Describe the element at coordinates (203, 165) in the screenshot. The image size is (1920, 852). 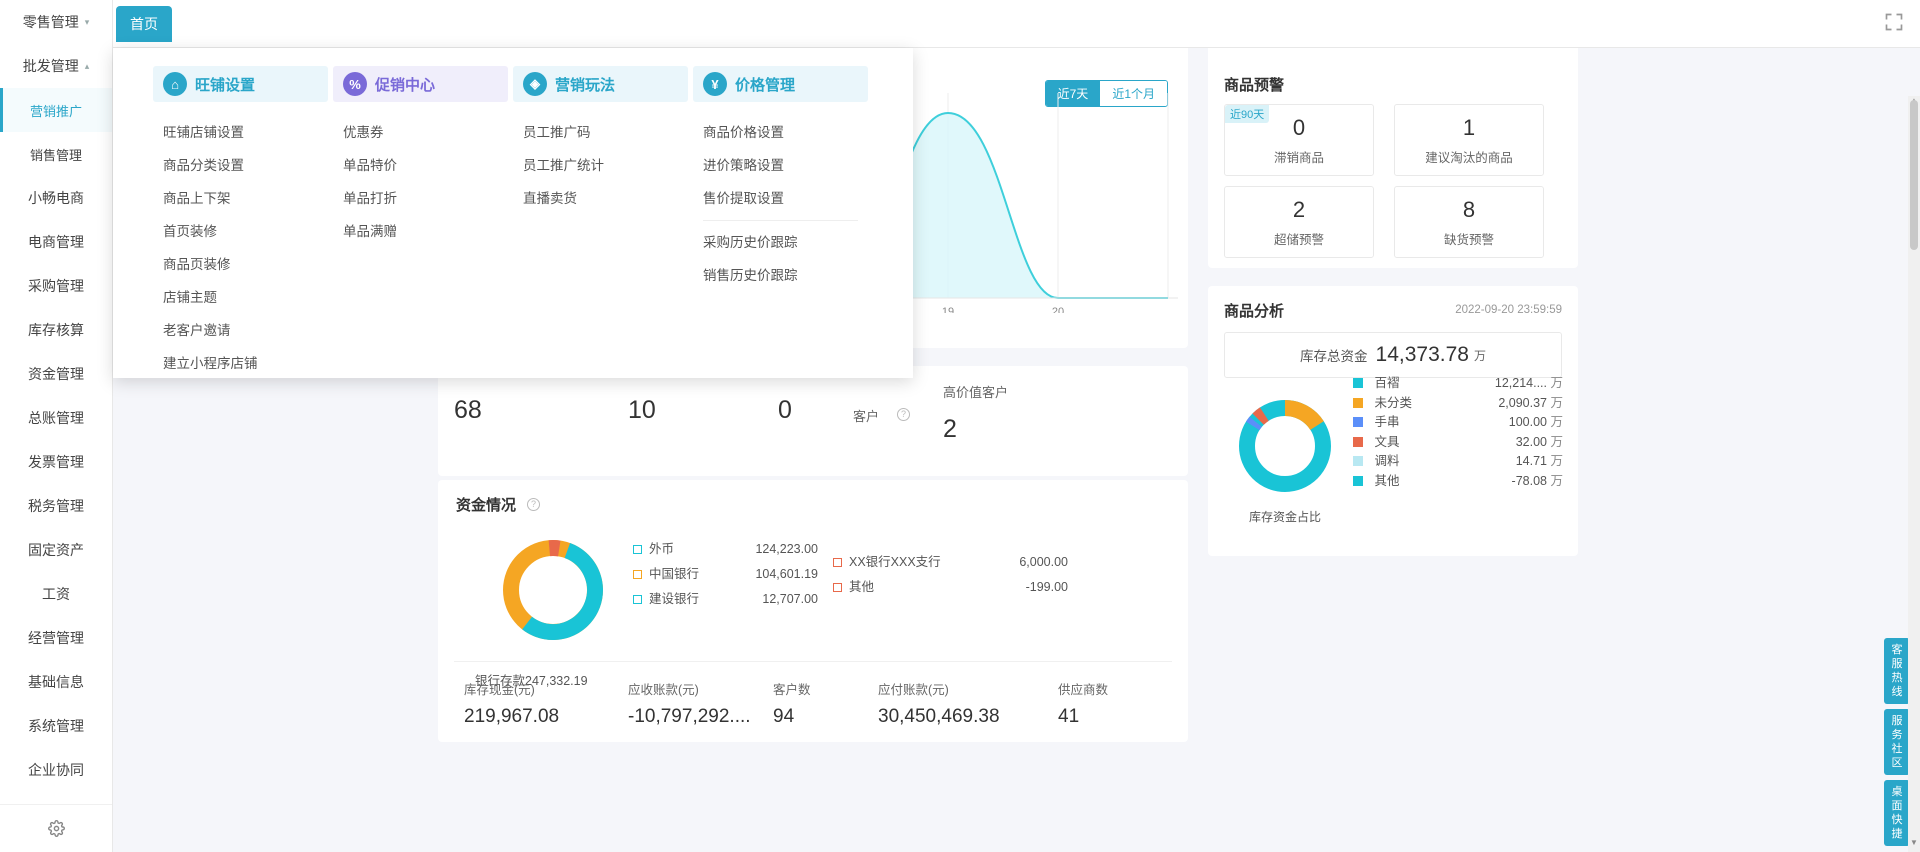
I see `menu-item-store-1: 商品分类设置` at that location.